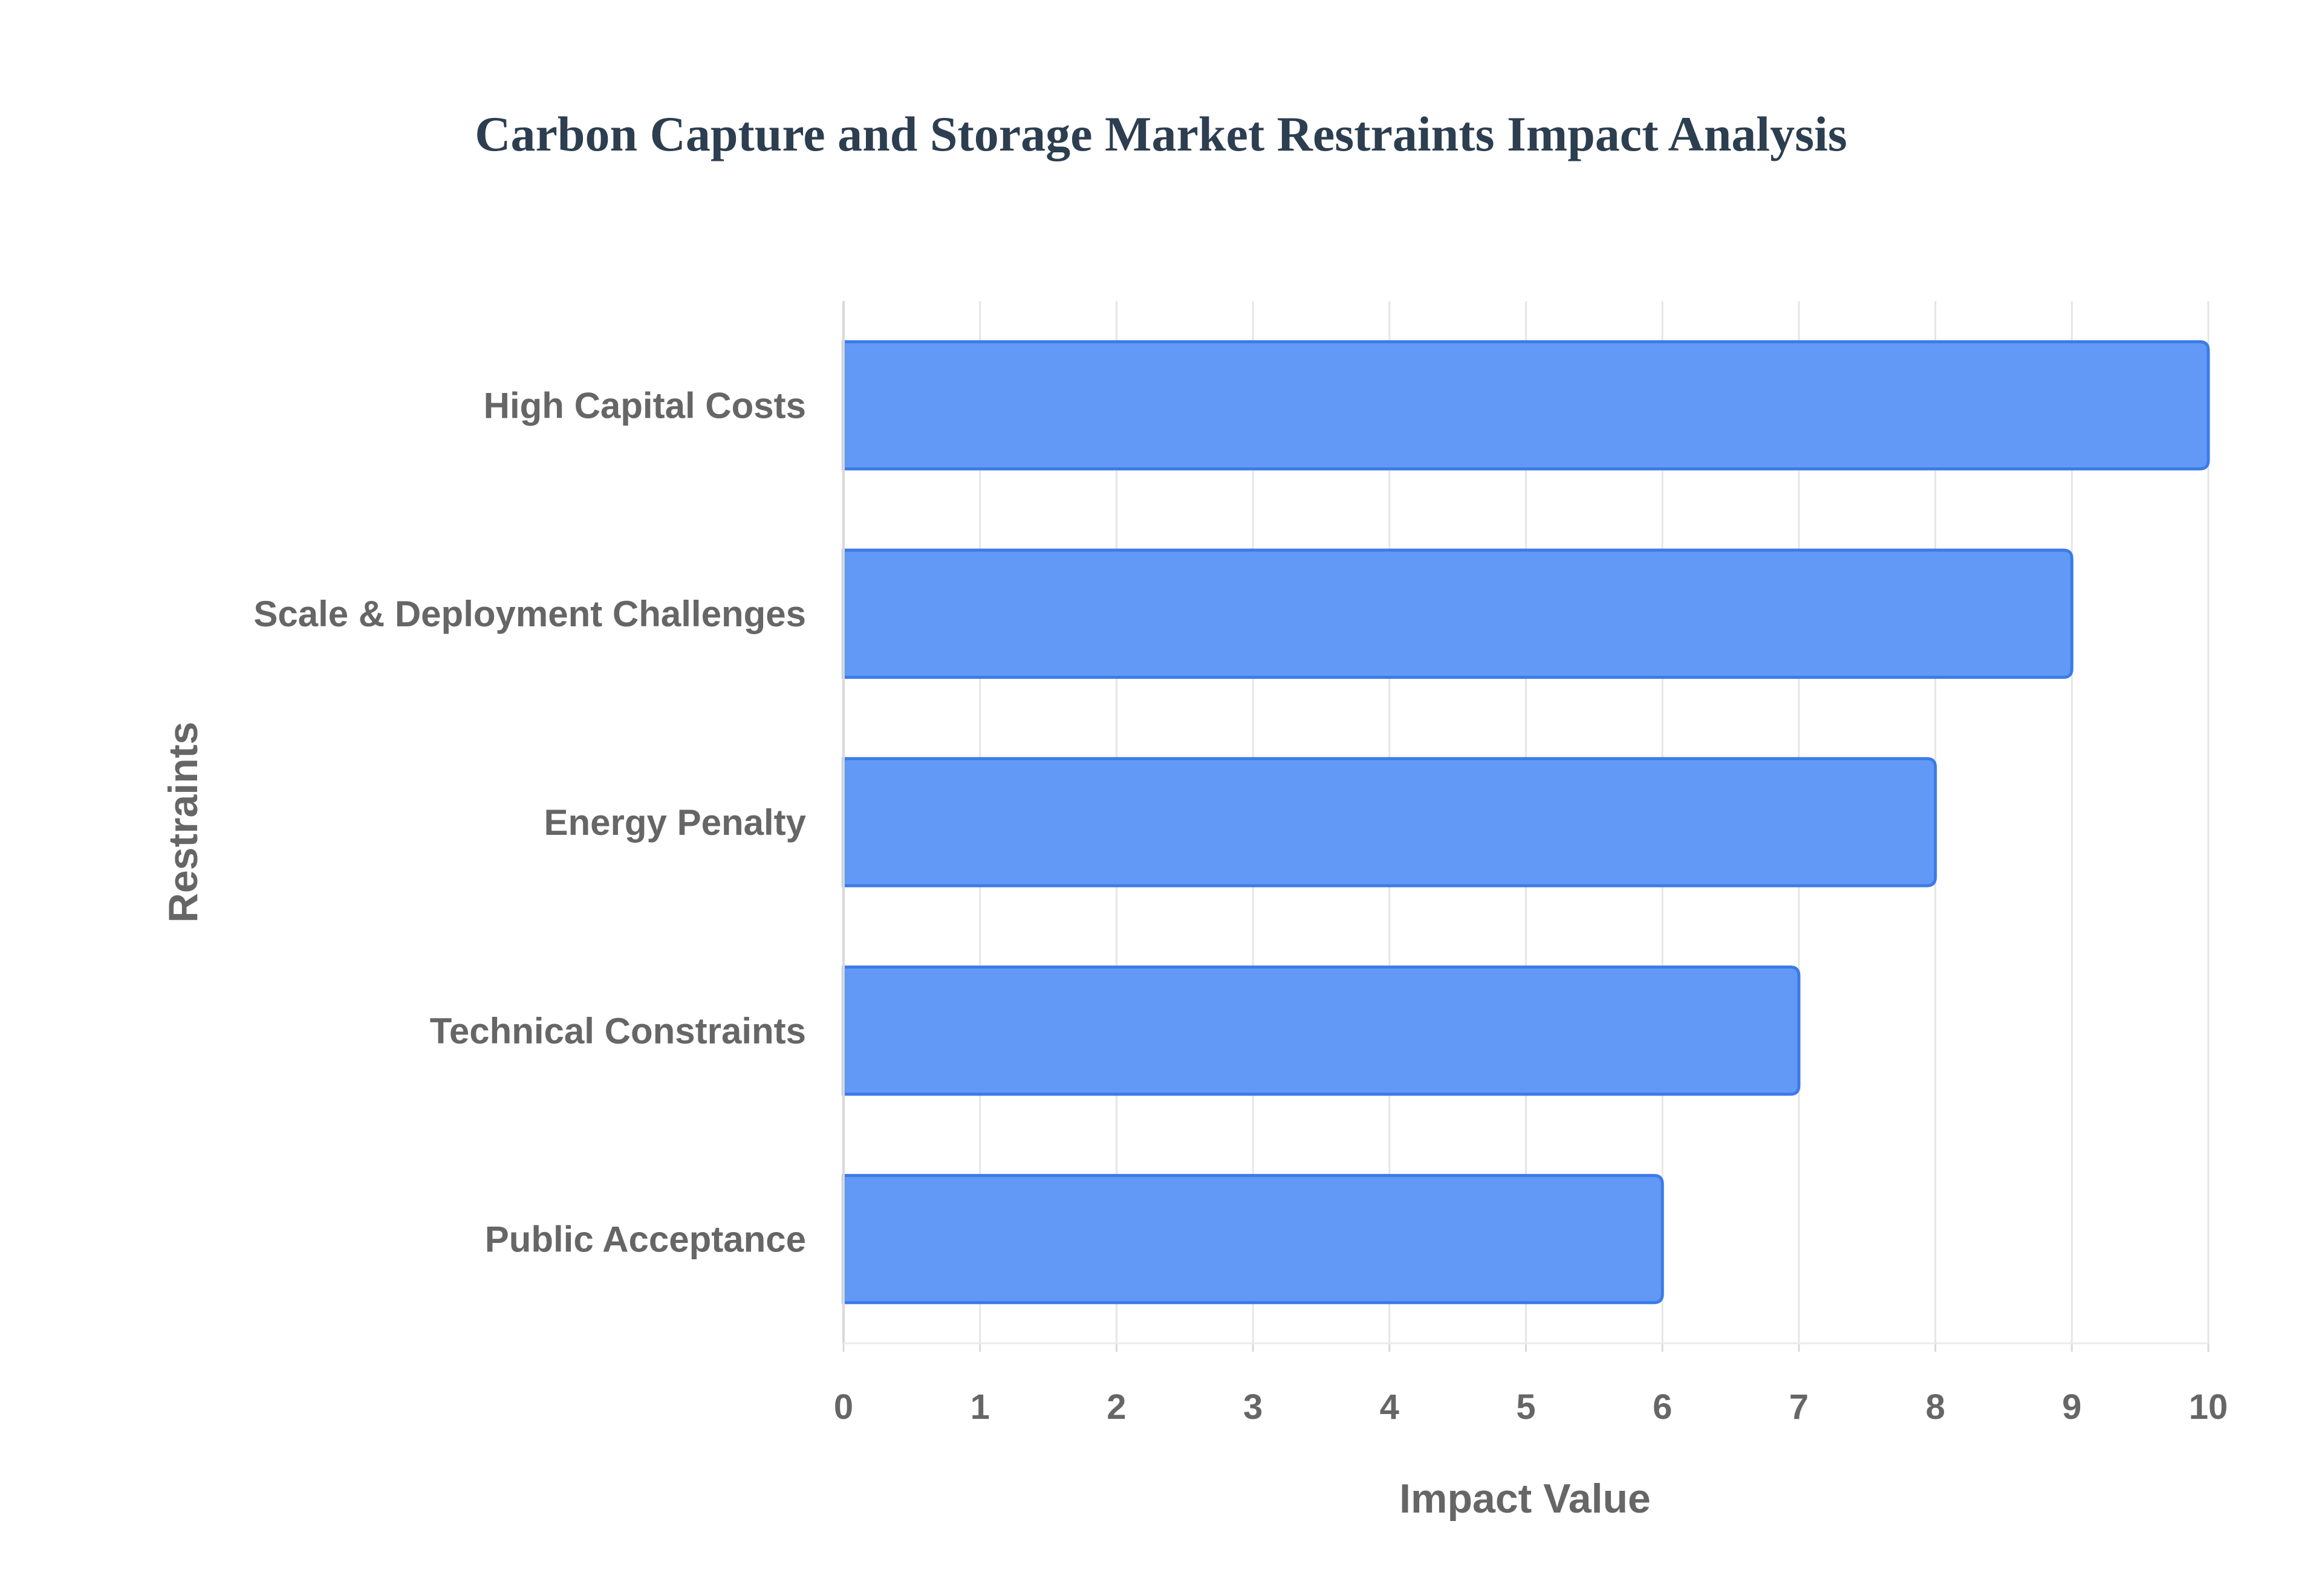 The width and height of the screenshot is (2322, 1596). I want to click on y-tick-label: High Capital Costs, so click(645, 405).